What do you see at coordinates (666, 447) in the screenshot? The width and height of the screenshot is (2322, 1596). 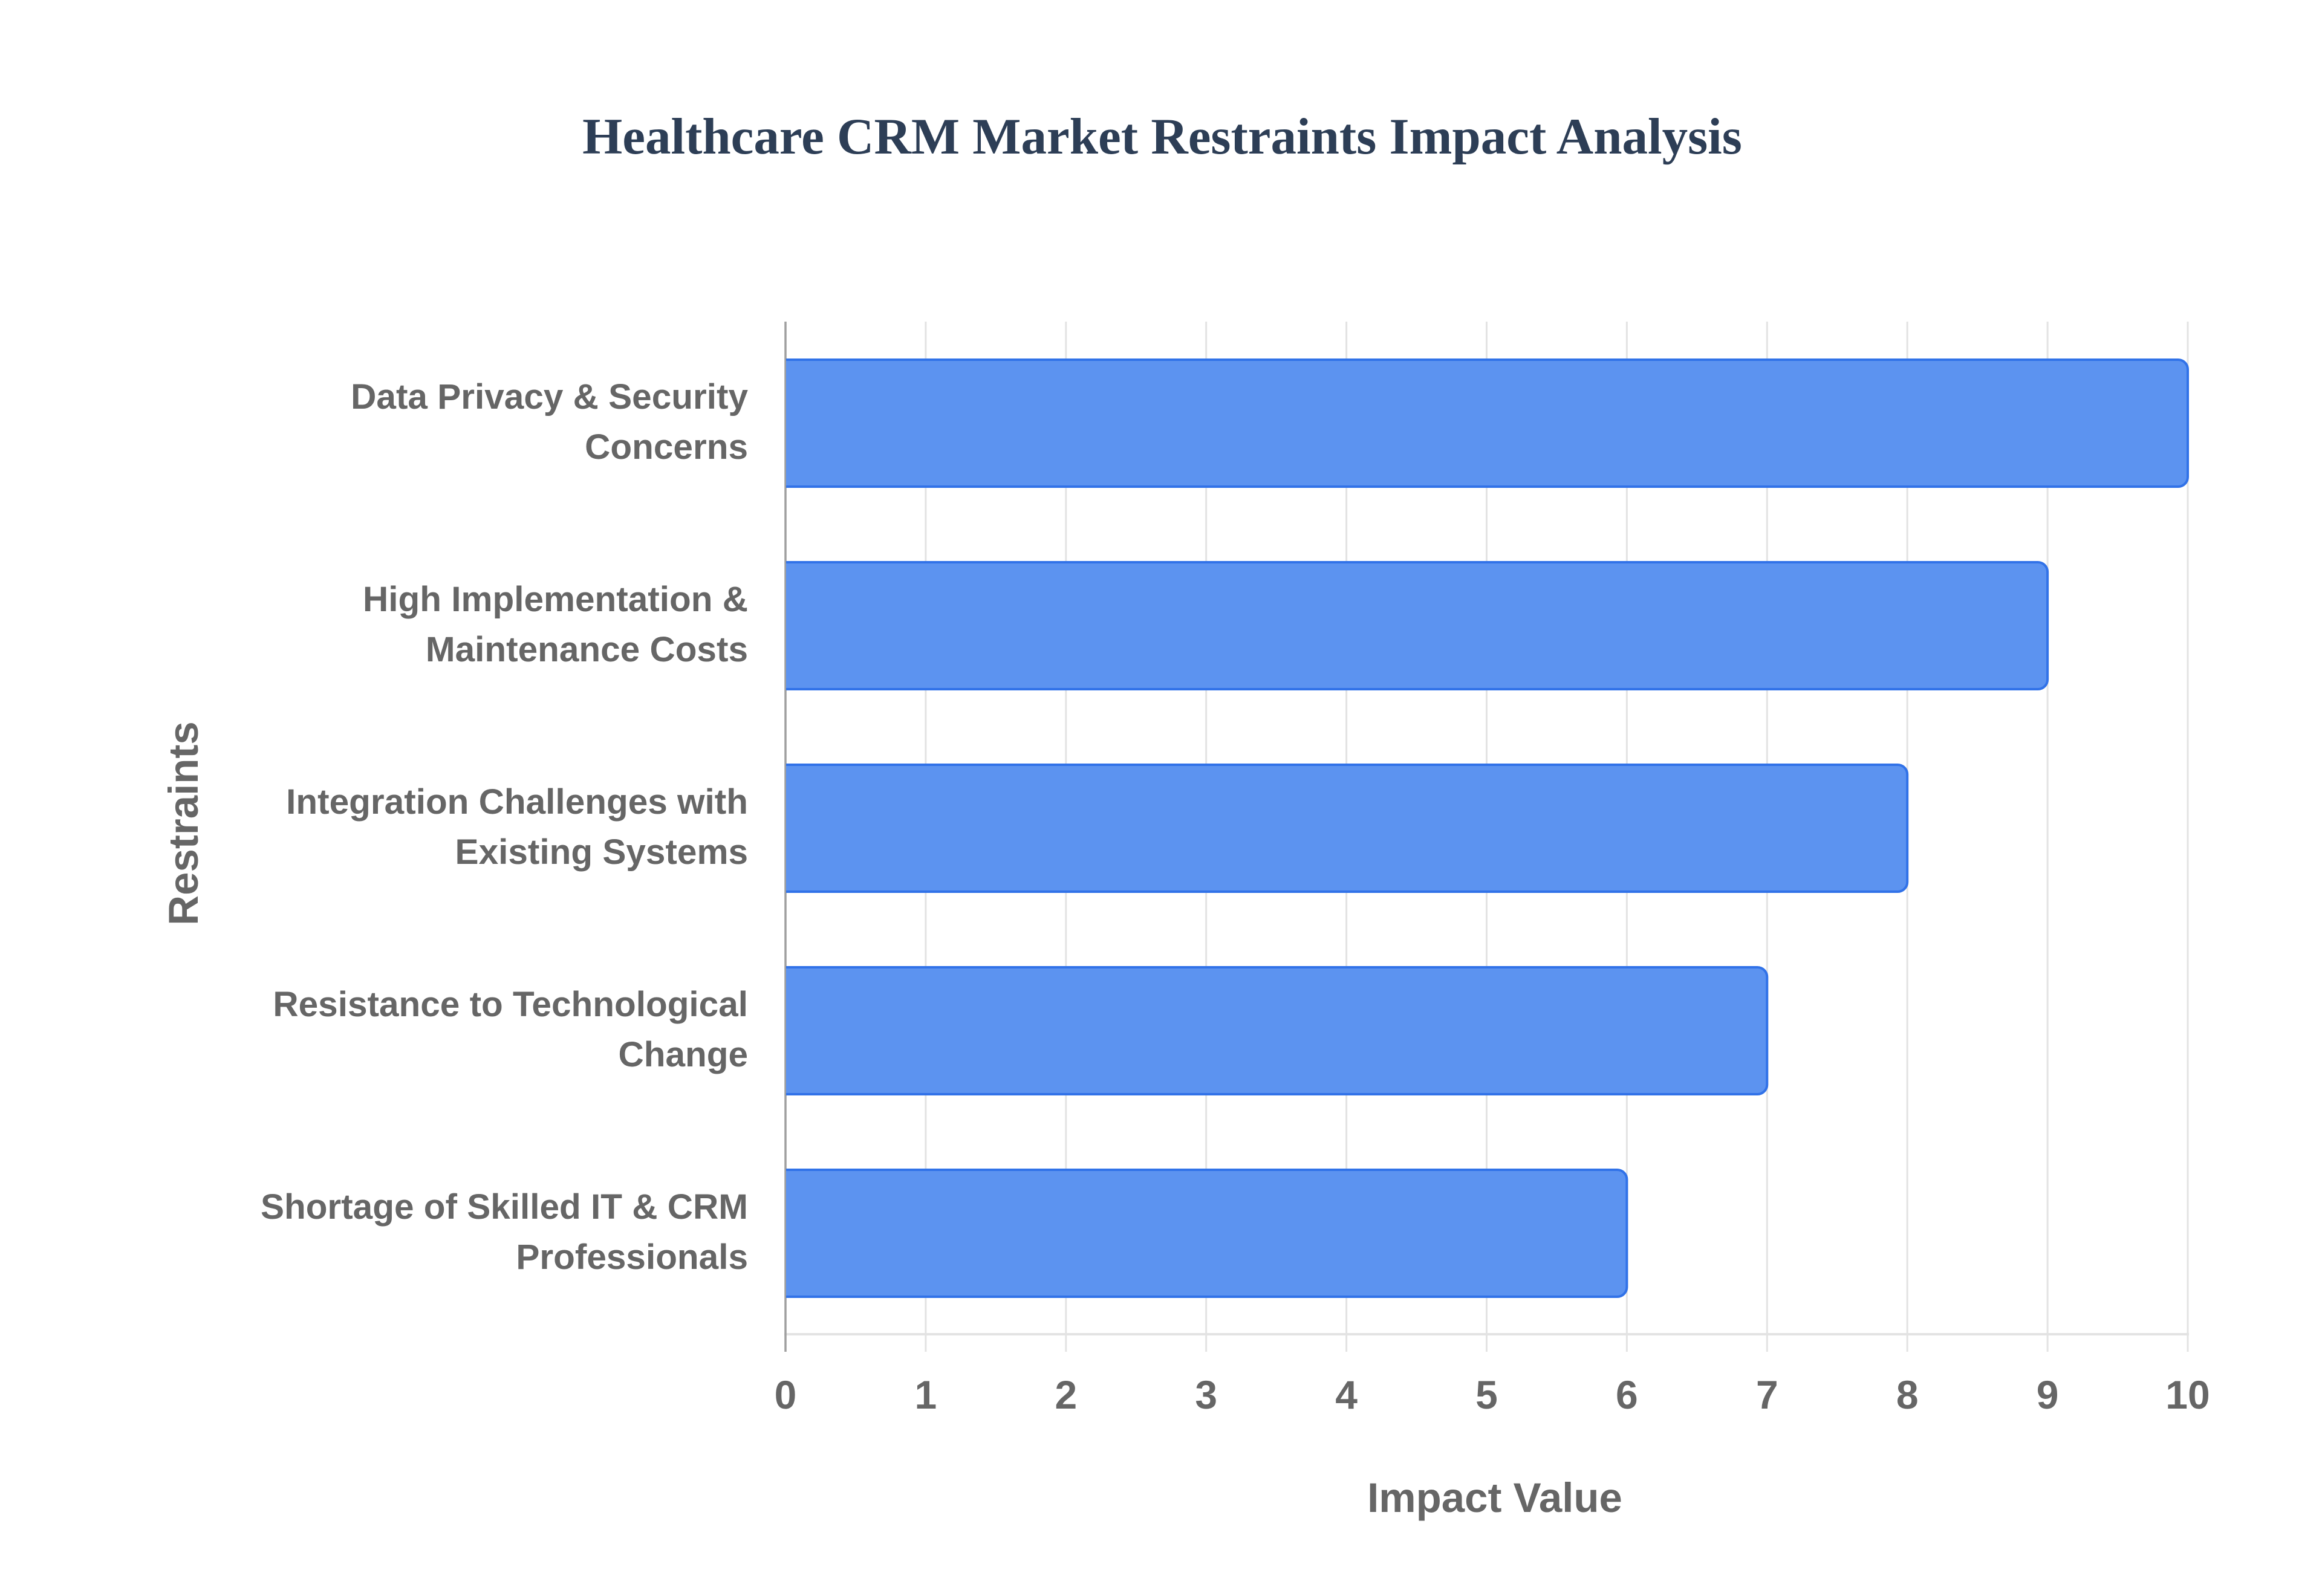 I see `svg-text: Concerns` at bounding box center [666, 447].